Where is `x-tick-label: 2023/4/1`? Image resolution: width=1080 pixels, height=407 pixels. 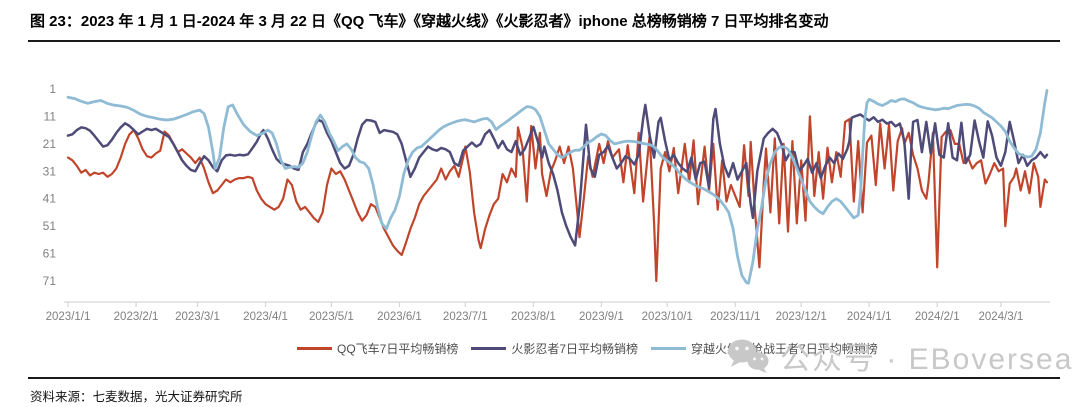
x-tick-label: 2023/4/1 is located at coordinates (265, 317).